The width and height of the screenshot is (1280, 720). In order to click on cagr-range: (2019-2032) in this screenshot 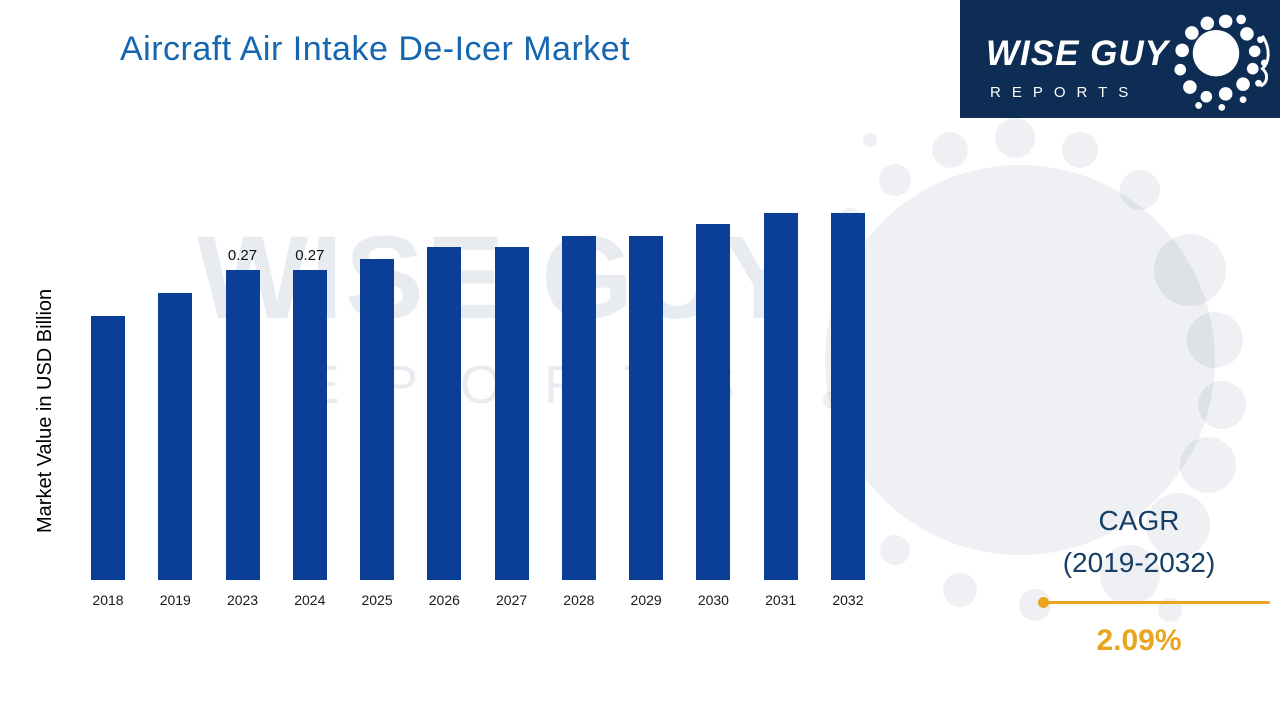, I will do `click(1139, 562)`.